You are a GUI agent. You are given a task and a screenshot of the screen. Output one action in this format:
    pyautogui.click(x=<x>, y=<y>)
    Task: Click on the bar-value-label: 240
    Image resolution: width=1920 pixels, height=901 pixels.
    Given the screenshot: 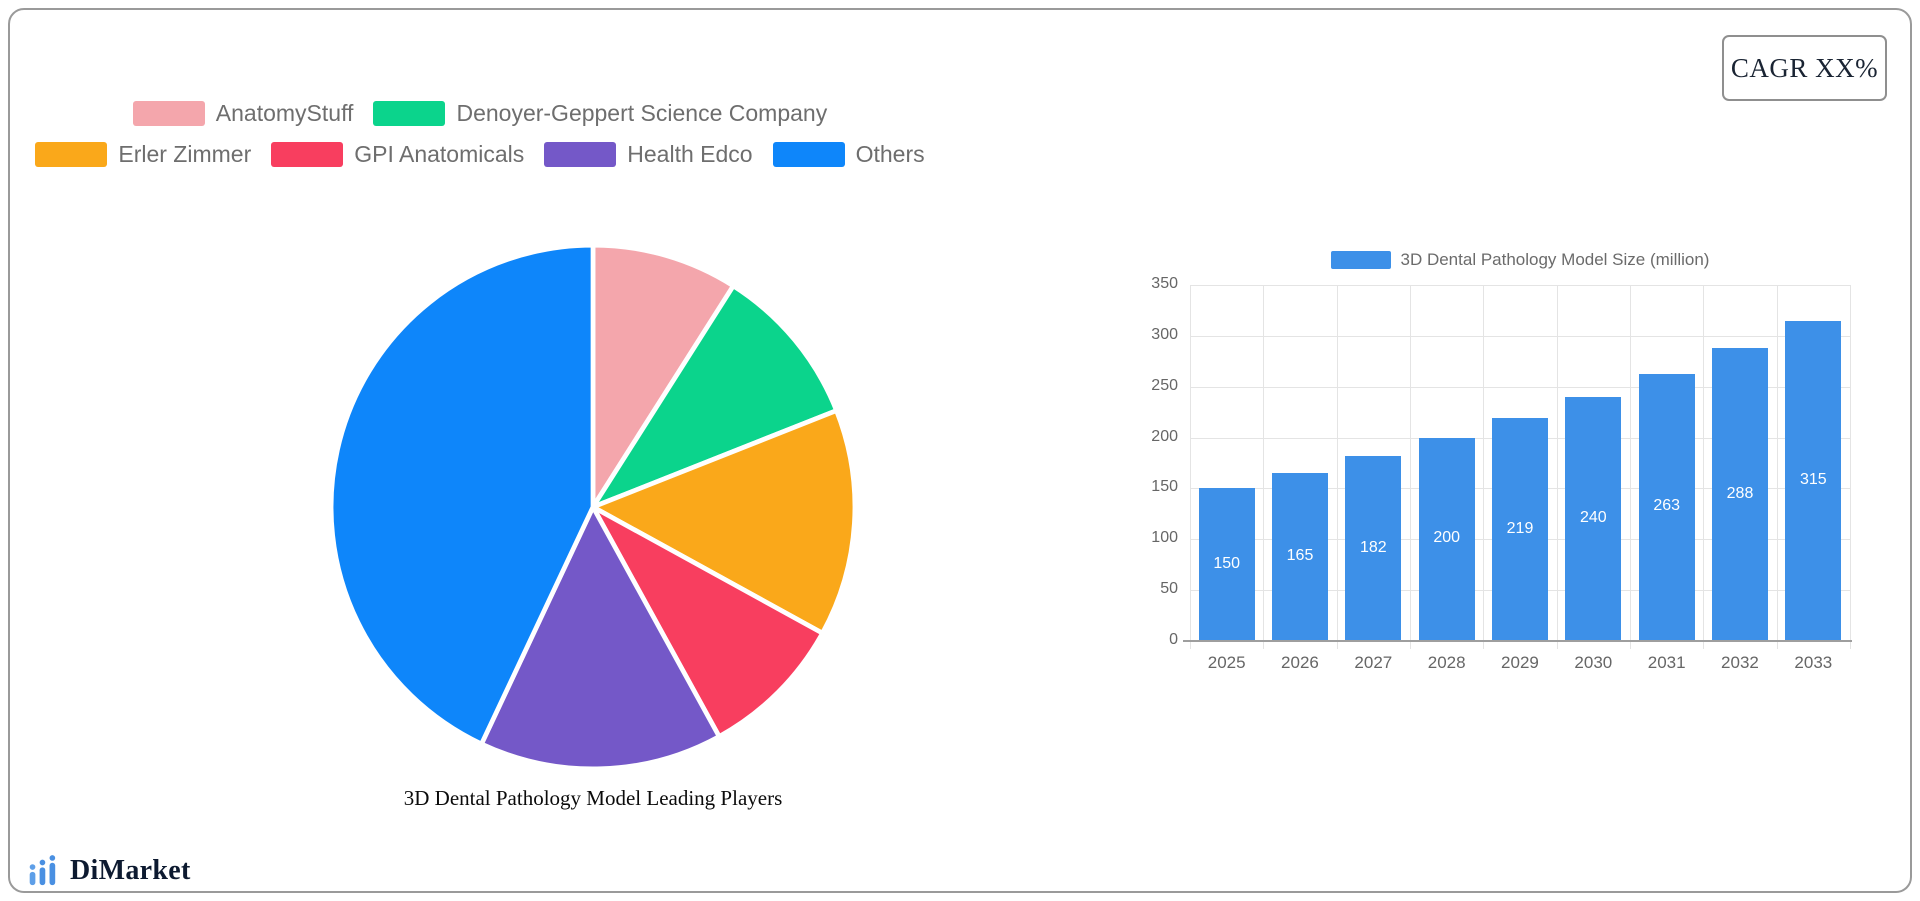 What is the action you would take?
    pyautogui.click(x=1593, y=517)
    